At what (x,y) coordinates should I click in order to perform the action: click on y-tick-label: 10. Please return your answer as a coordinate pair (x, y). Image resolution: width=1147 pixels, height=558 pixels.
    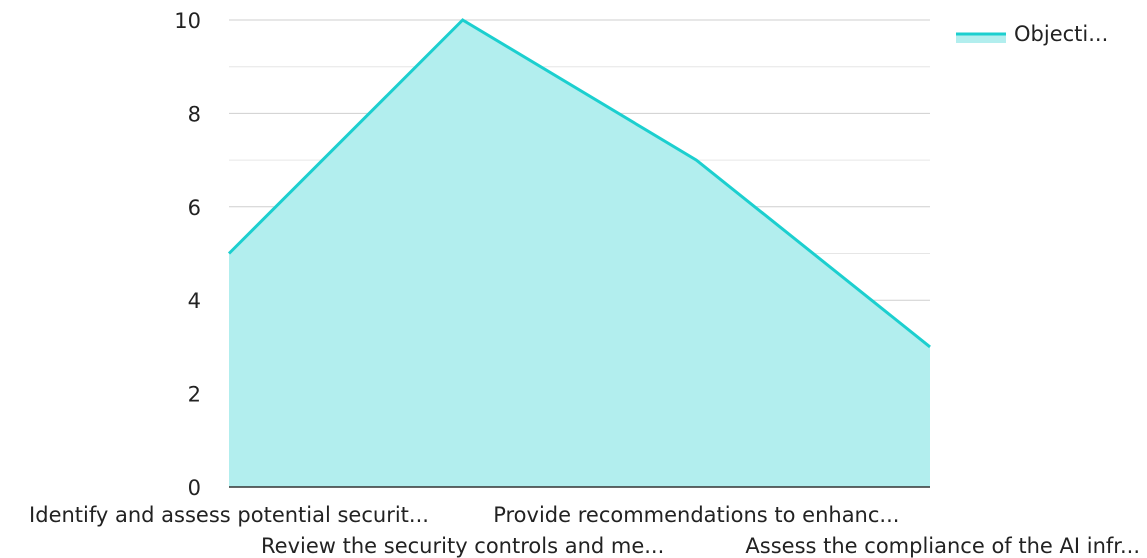
    Looking at the image, I should click on (187, 21).